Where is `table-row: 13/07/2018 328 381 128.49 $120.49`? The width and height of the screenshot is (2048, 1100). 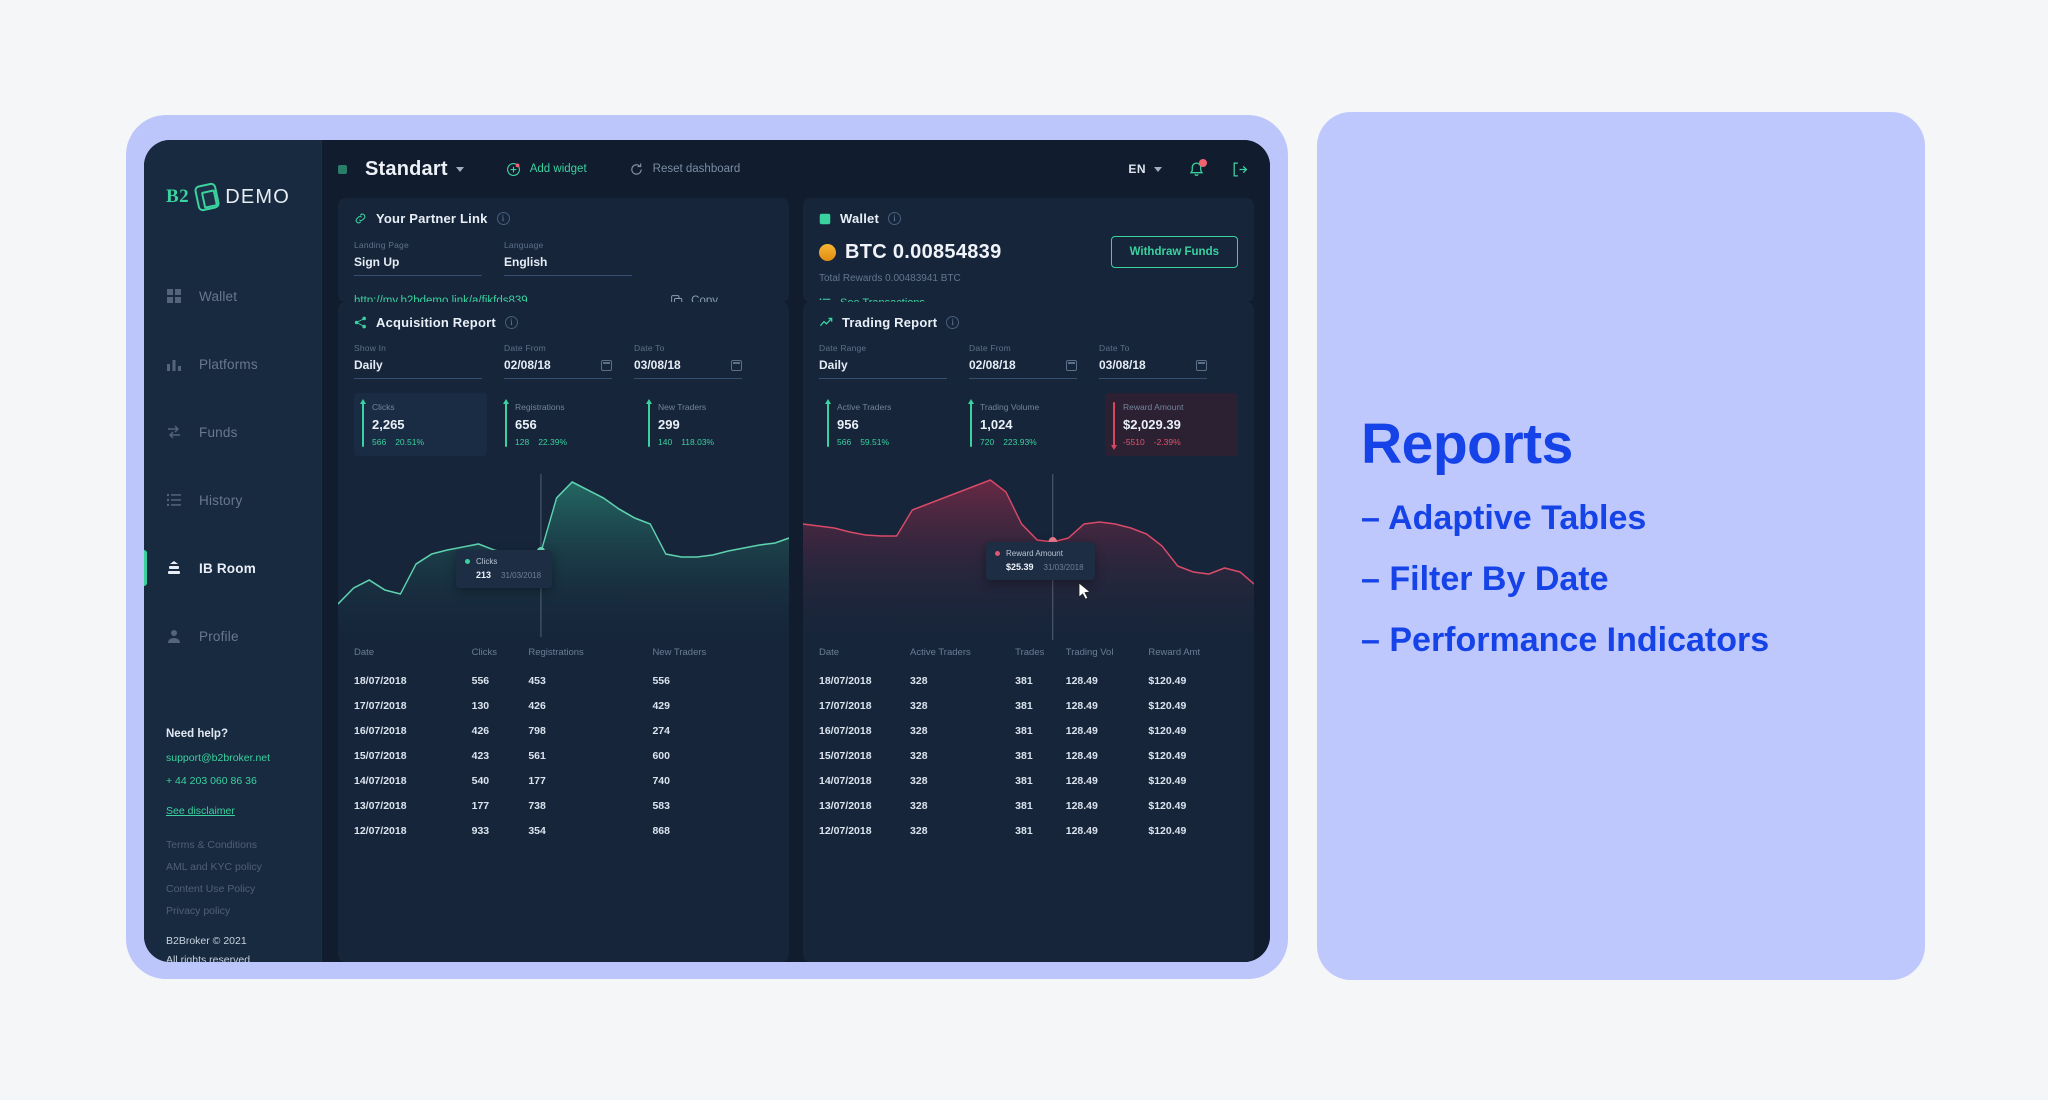
table-row: 13/07/2018 328 381 128.49 $120.49 is located at coordinates (1028, 805).